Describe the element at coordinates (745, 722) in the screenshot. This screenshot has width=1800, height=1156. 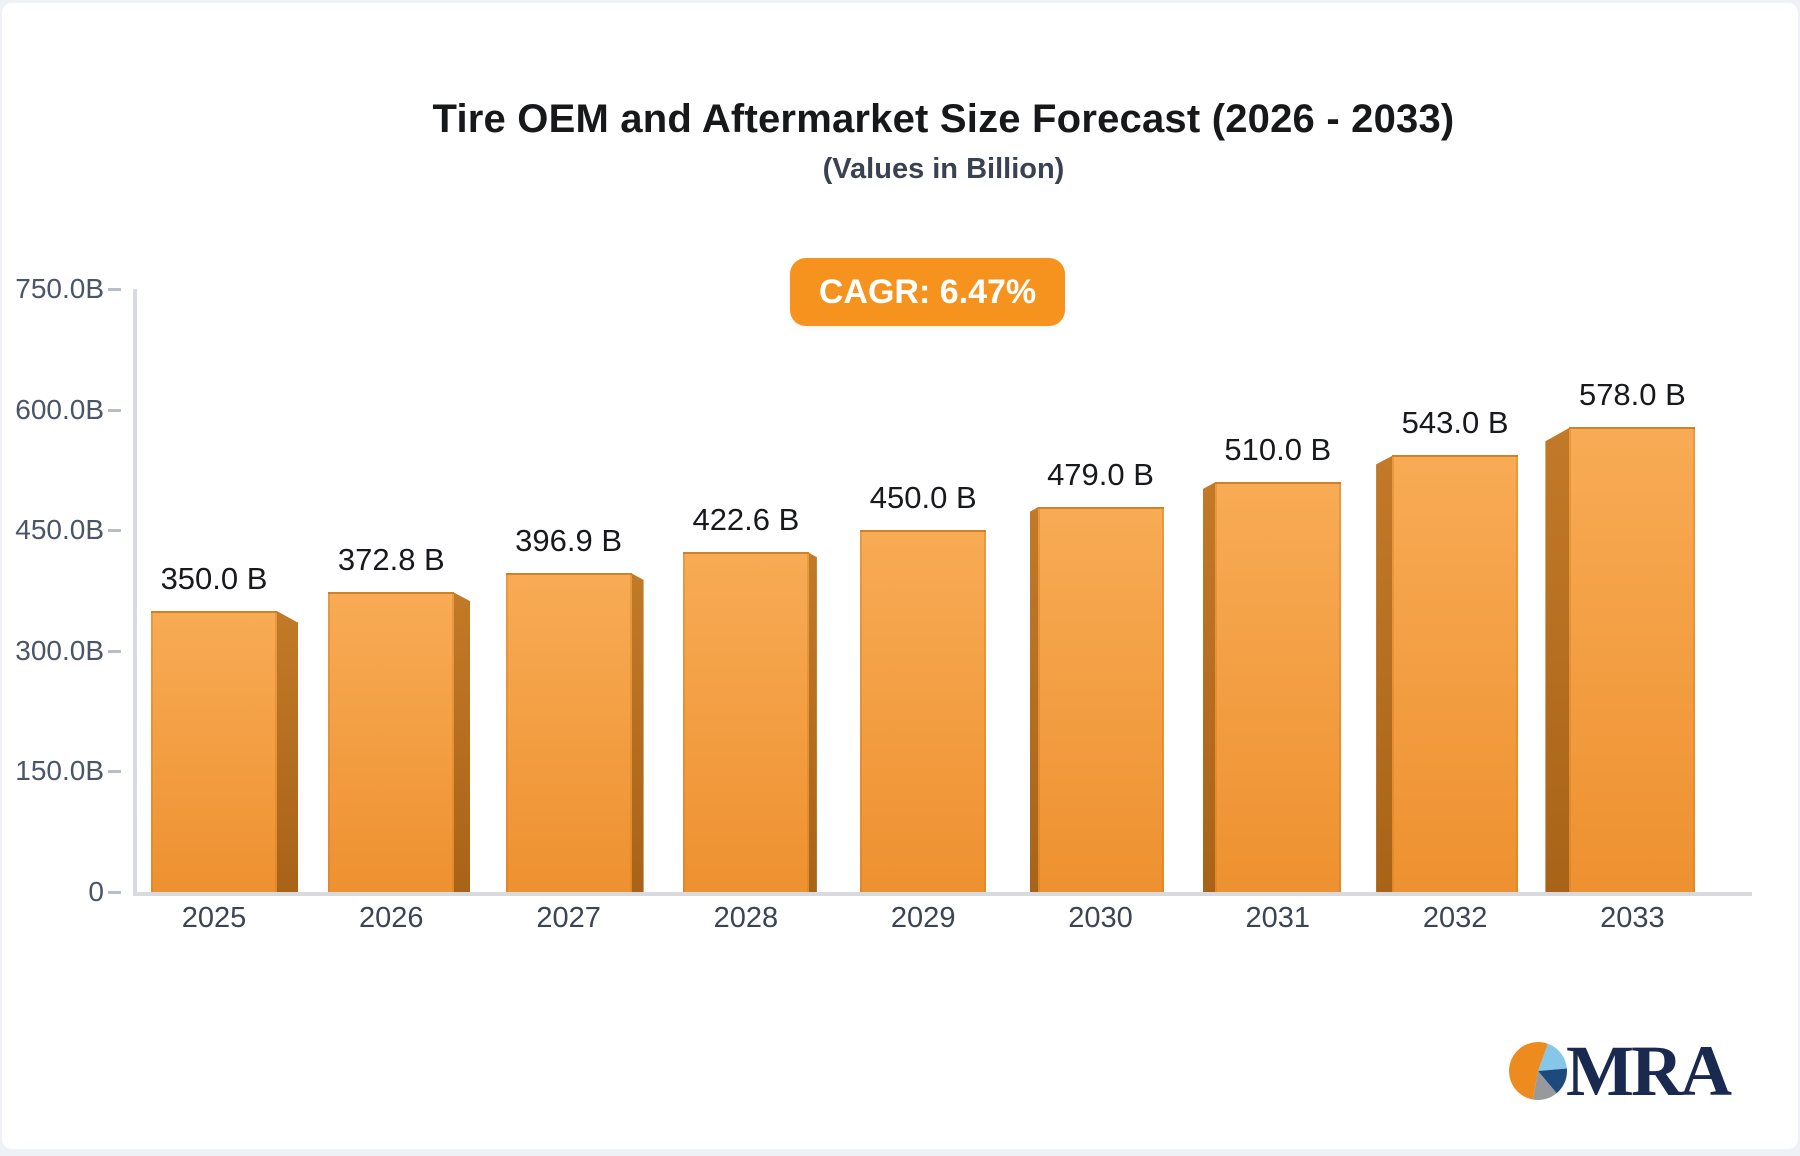
I see `bar-2028` at that location.